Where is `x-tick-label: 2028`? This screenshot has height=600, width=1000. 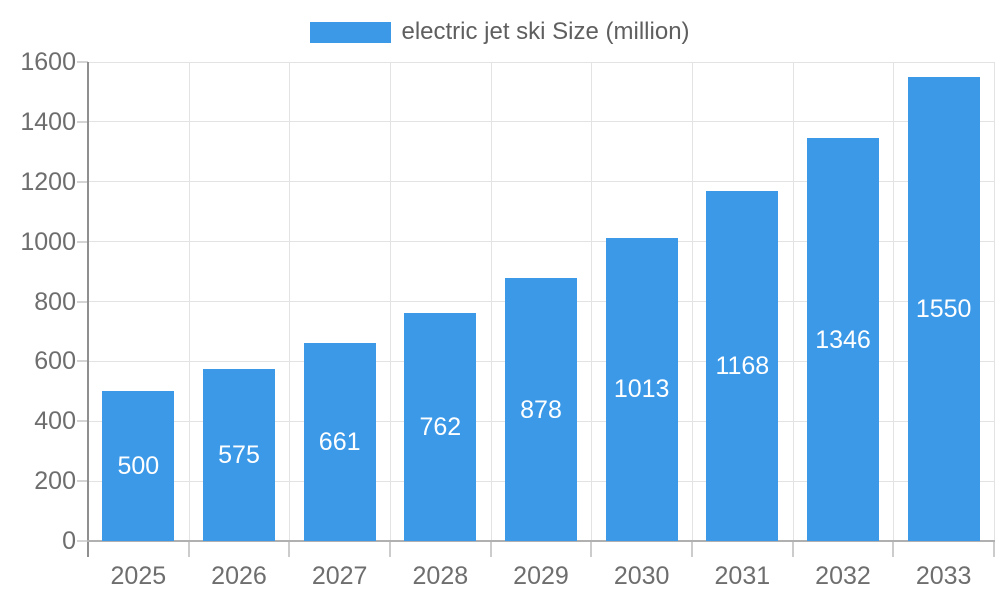
x-tick-label: 2028 is located at coordinates (440, 576).